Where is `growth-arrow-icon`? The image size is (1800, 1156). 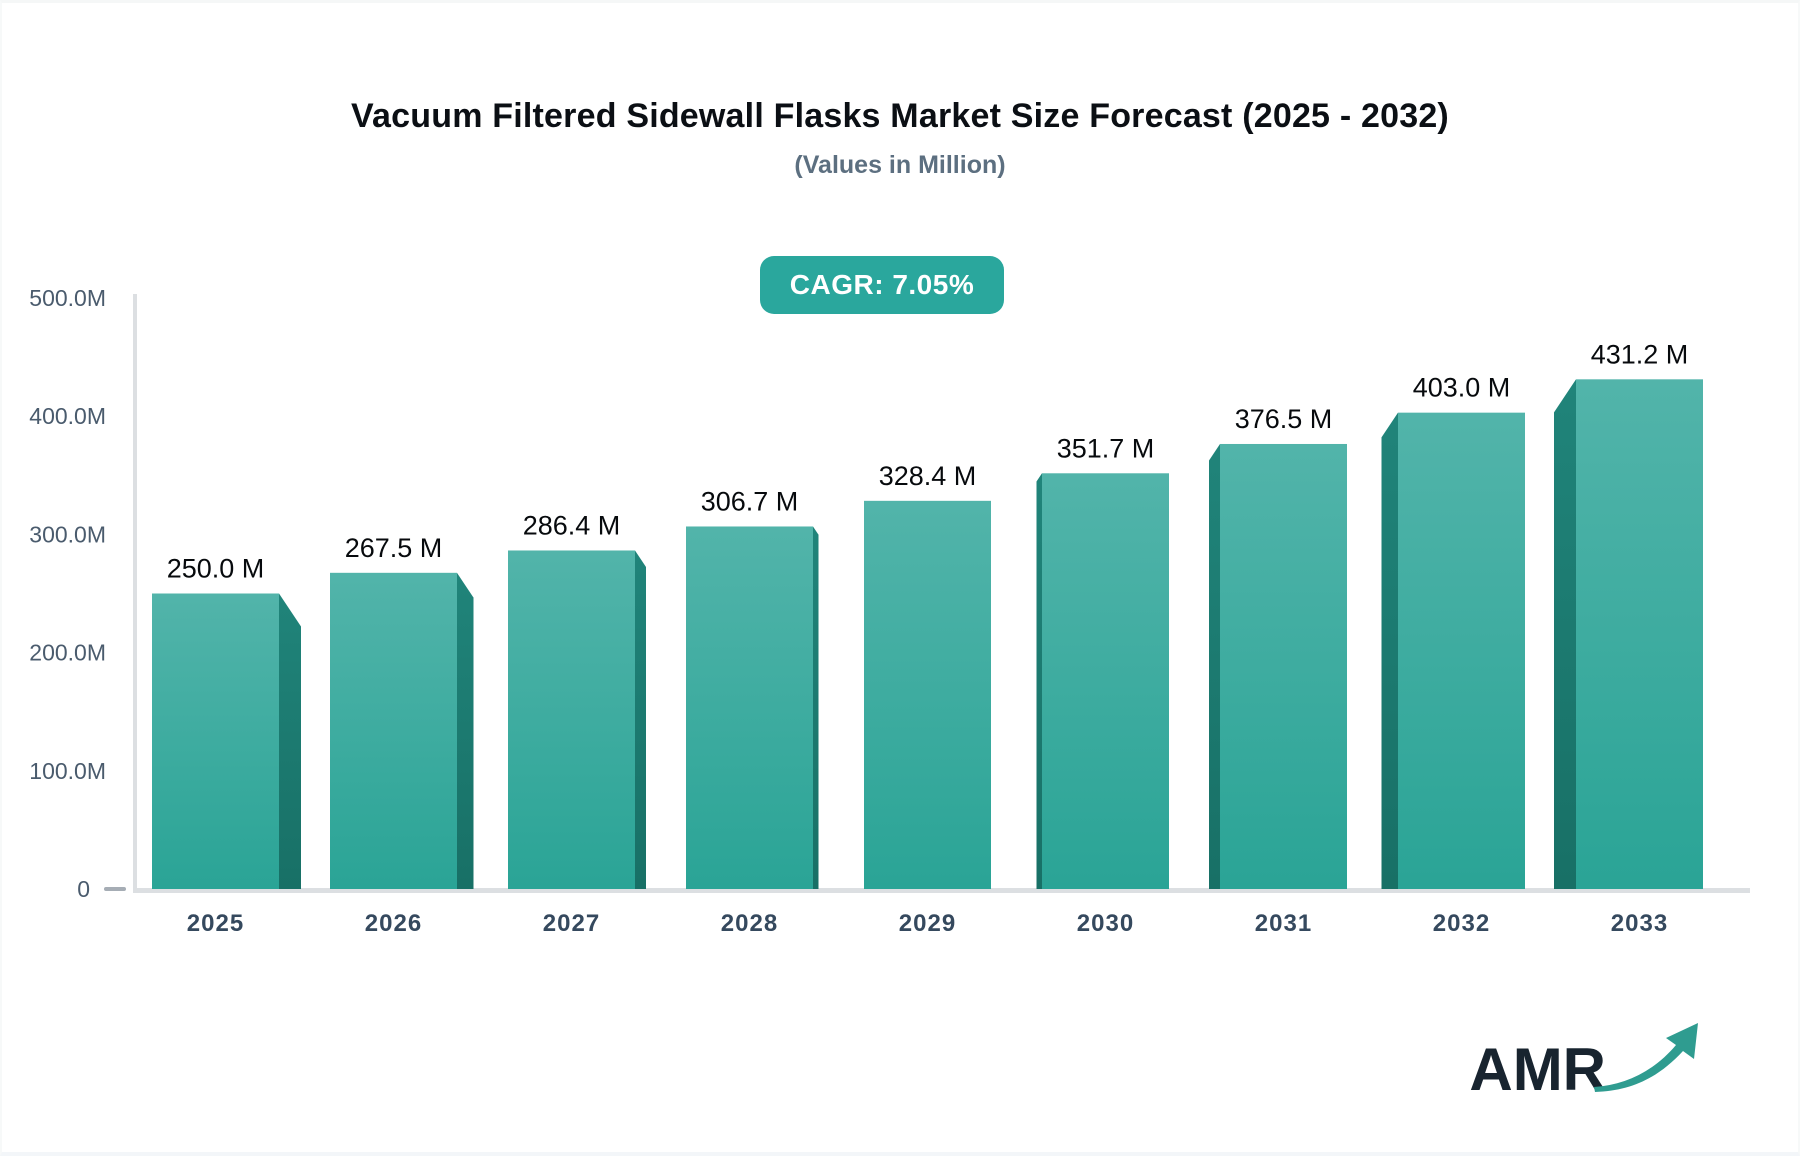 growth-arrow-icon is located at coordinates (1647, 1059).